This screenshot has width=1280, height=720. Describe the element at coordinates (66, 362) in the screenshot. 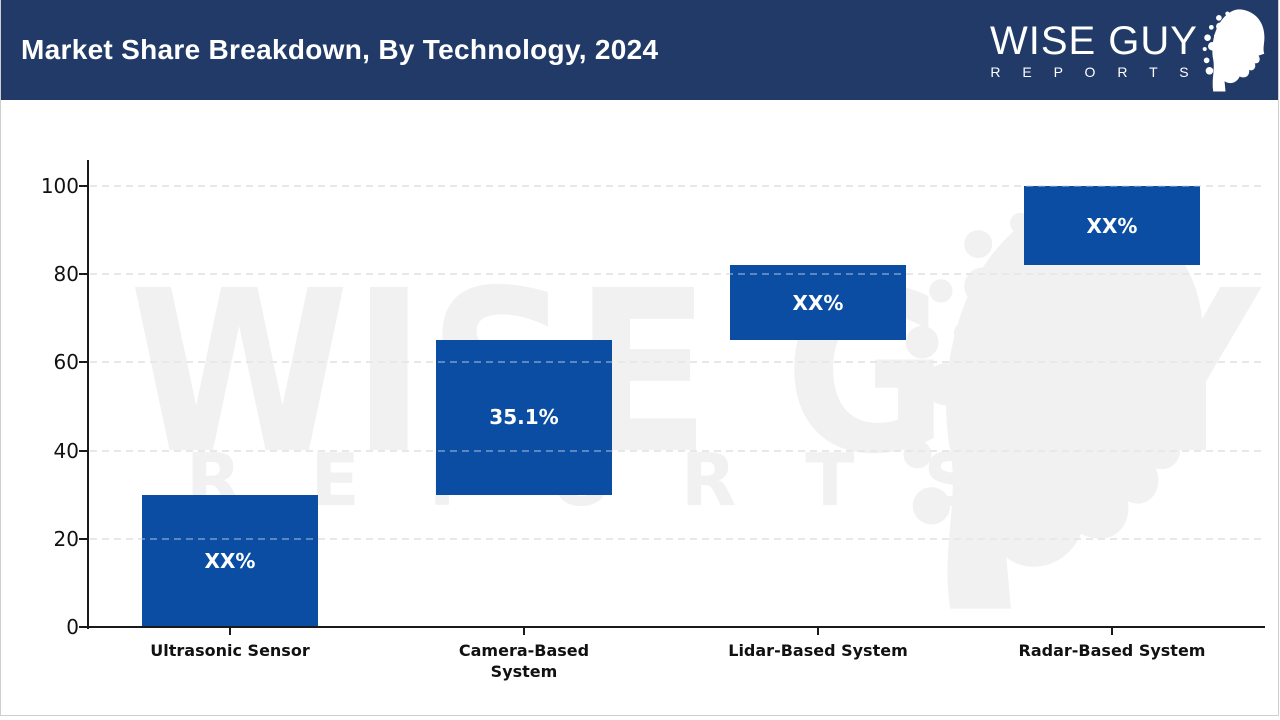

I see `y-tick-label: 60` at that location.